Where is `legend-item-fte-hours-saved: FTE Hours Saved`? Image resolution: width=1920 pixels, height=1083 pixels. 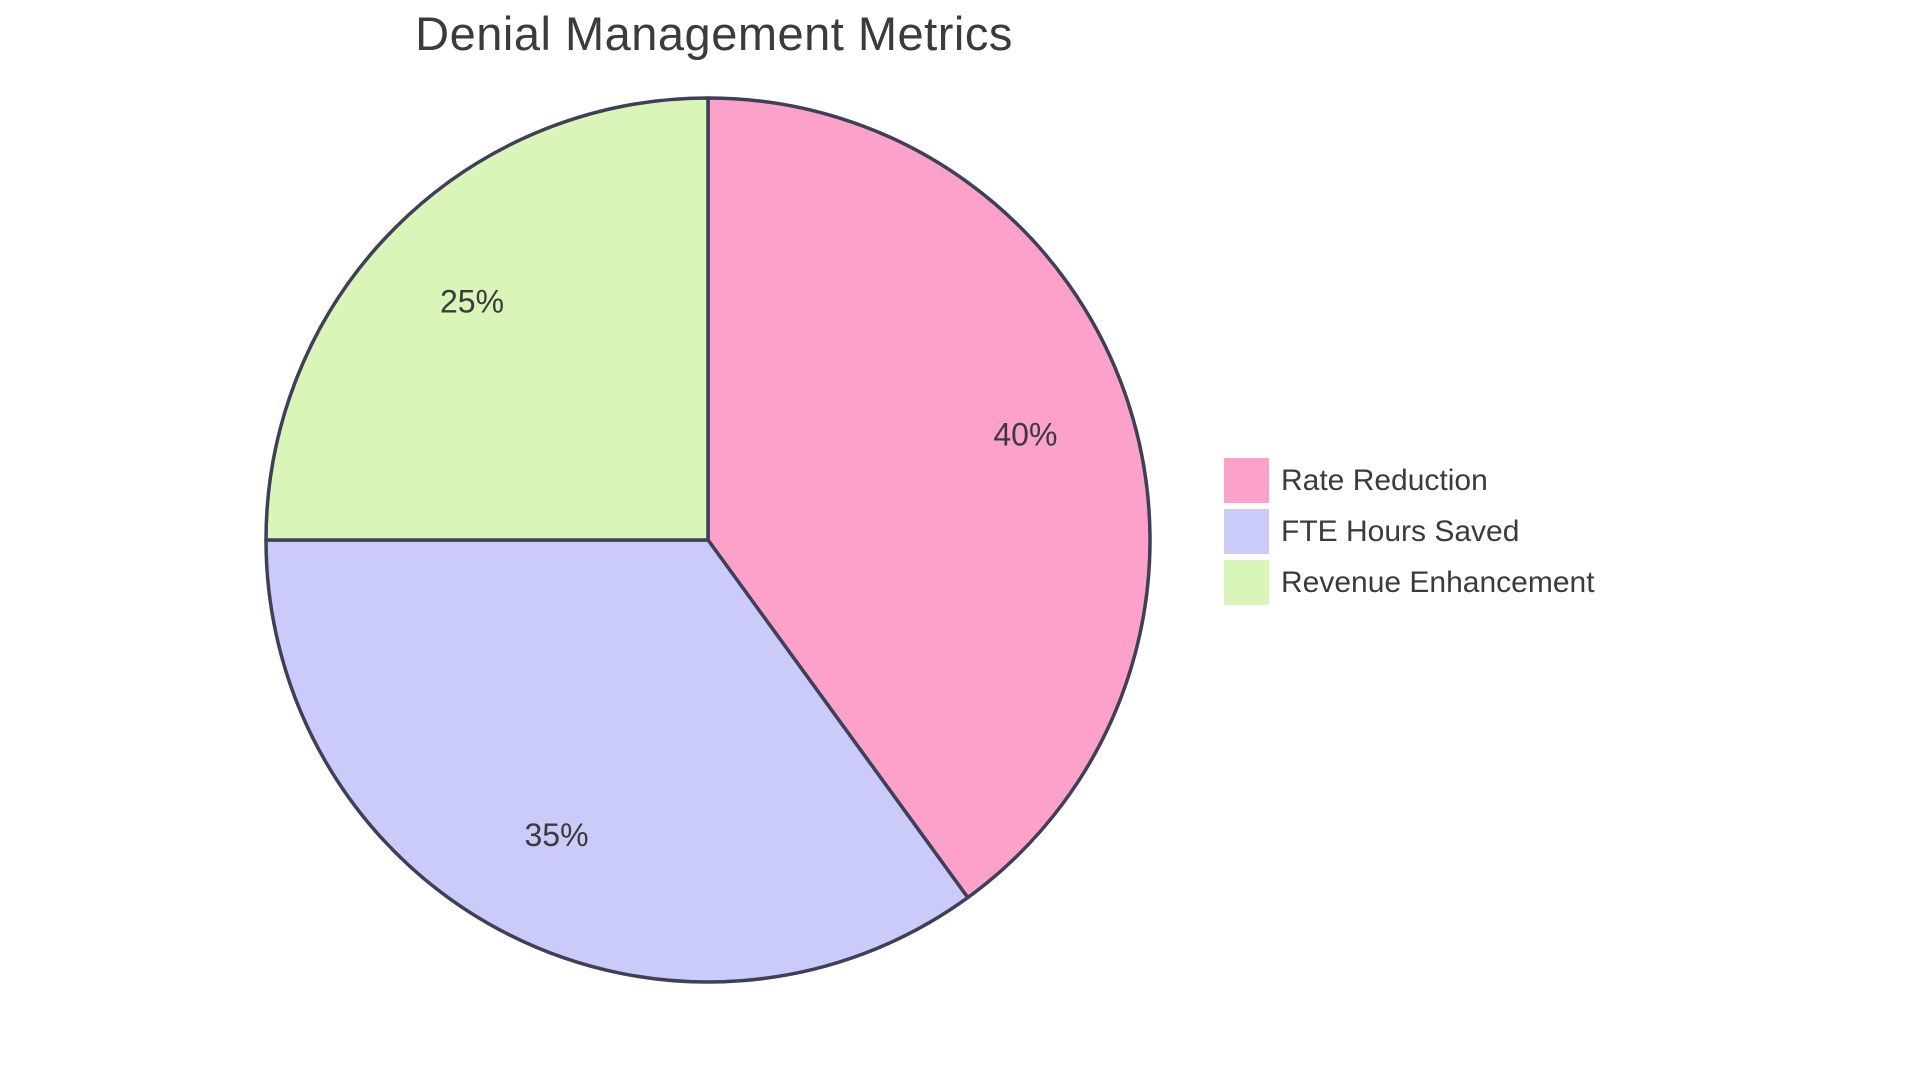 legend-item-fte-hours-saved: FTE Hours Saved is located at coordinates (1409, 531).